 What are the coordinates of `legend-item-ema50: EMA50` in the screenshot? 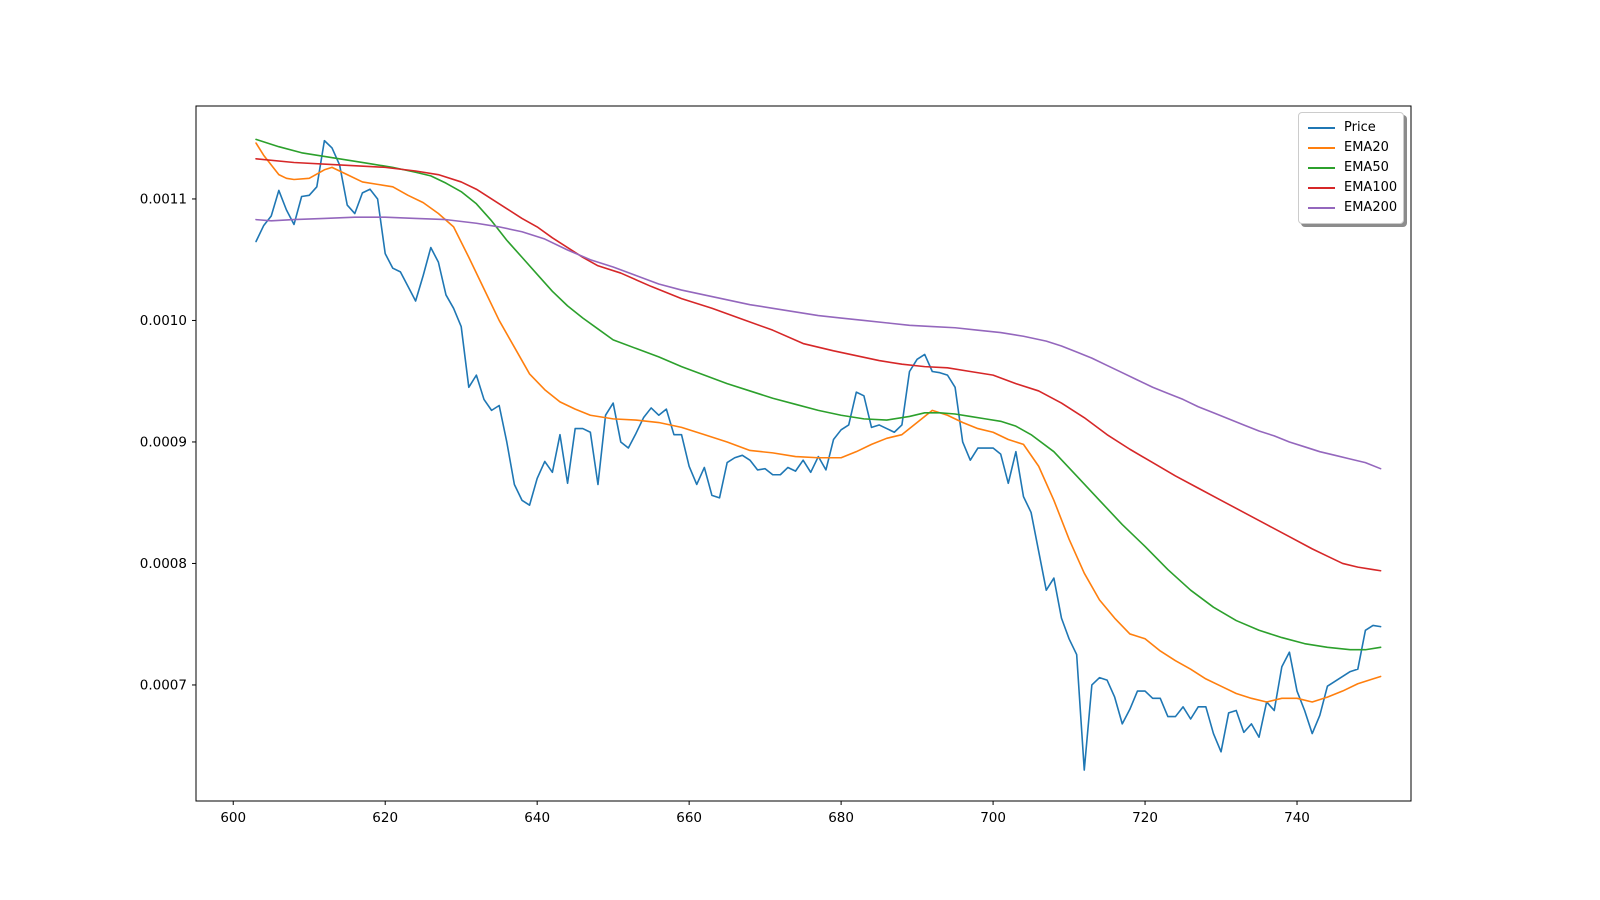 It's located at (1351, 168).